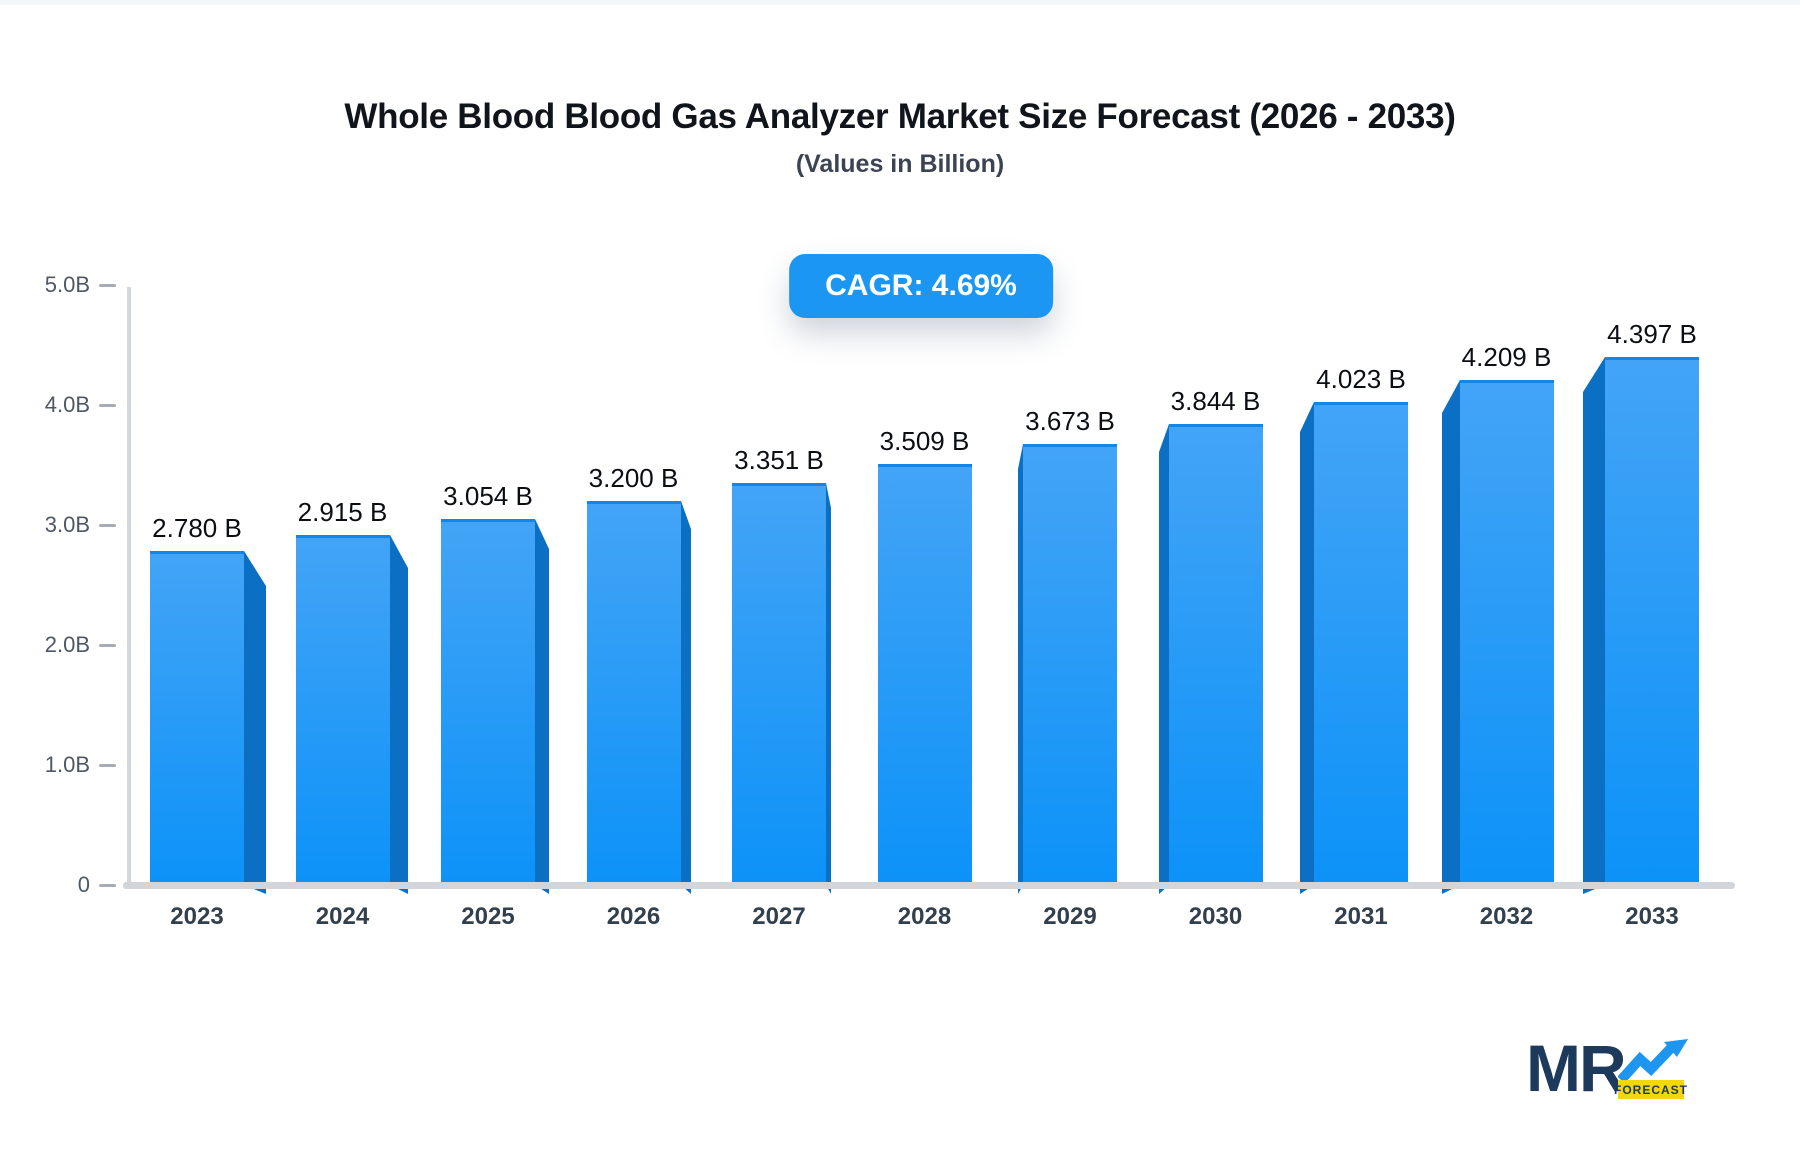  What do you see at coordinates (1652, 916) in the screenshot?
I see `x-axis-label: 2033` at bounding box center [1652, 916].